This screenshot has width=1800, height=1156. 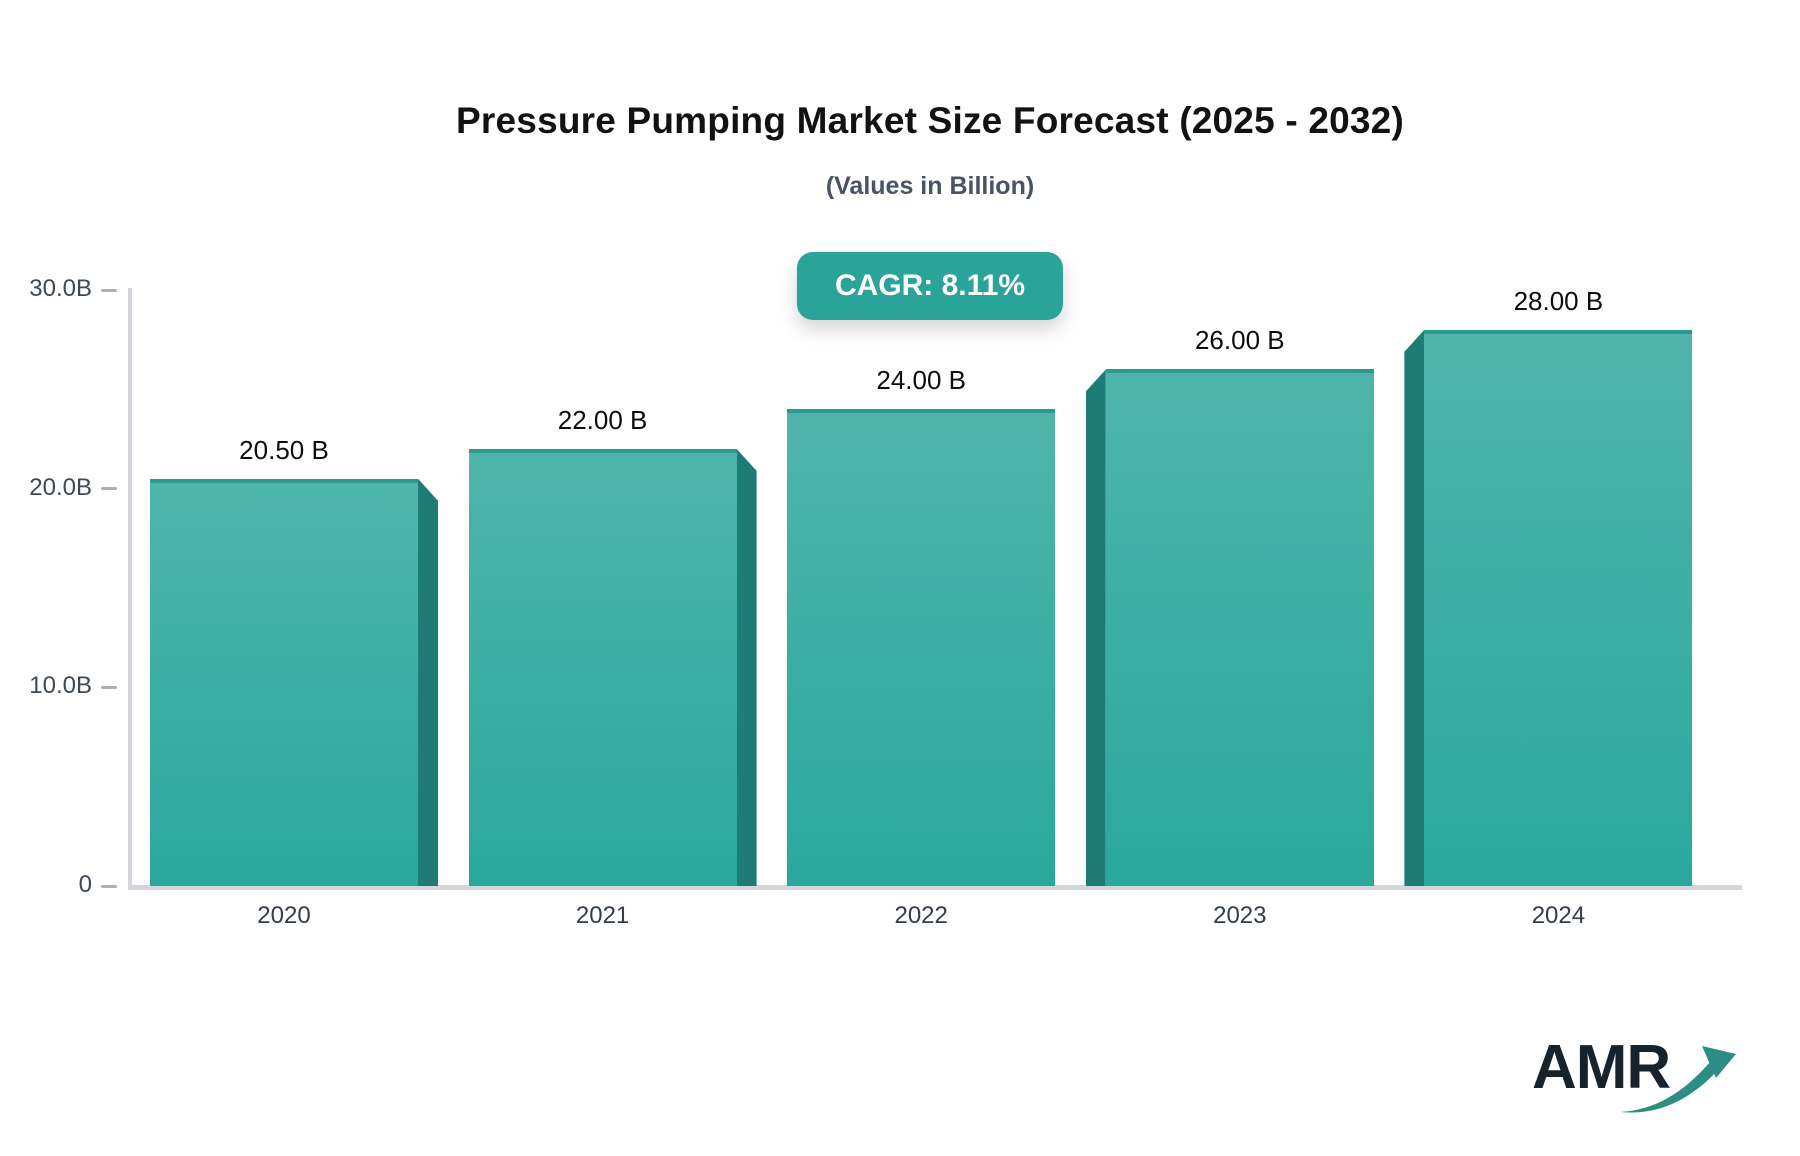 What do you see at coordinates (930, 286) in the screenshot?
I see `cagr-badge: CAGR: 8.11%` at bounding box center [930, 286].